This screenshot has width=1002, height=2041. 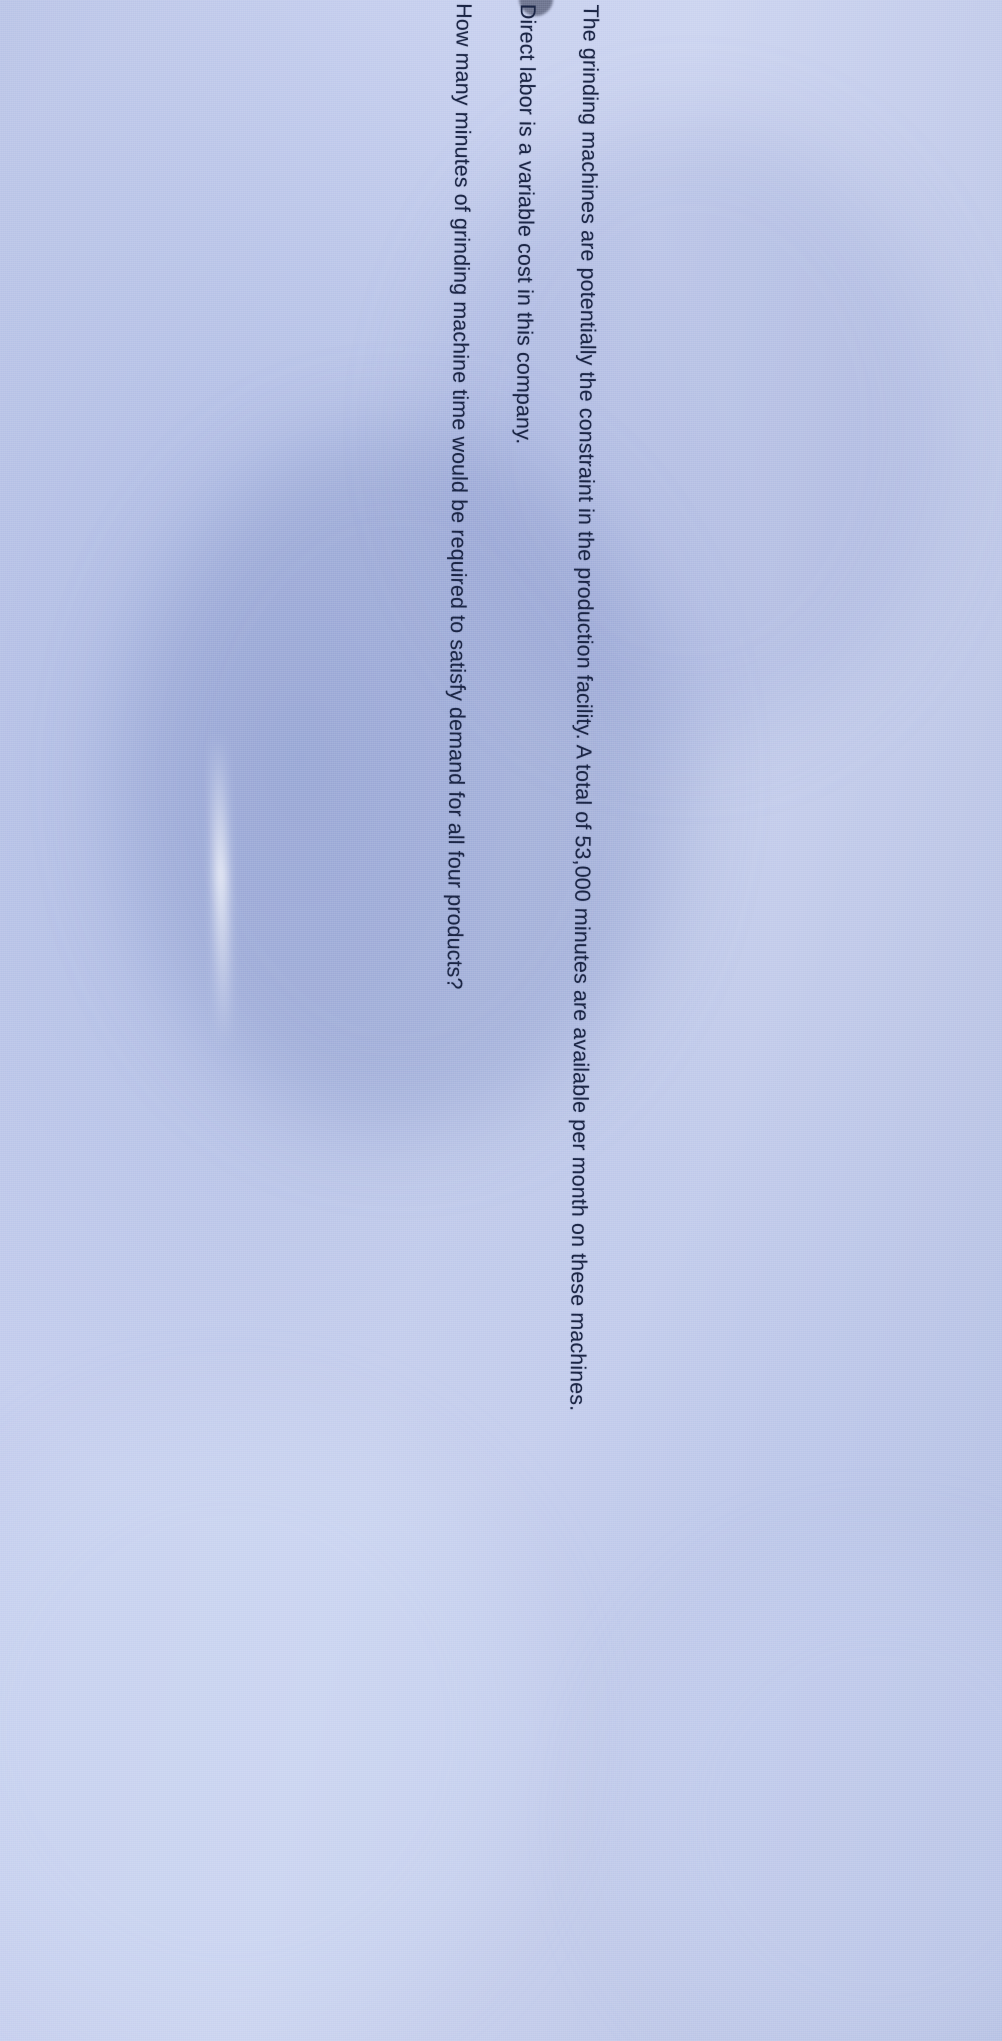 I want to click on device-edge, so click(x=536, y=8).